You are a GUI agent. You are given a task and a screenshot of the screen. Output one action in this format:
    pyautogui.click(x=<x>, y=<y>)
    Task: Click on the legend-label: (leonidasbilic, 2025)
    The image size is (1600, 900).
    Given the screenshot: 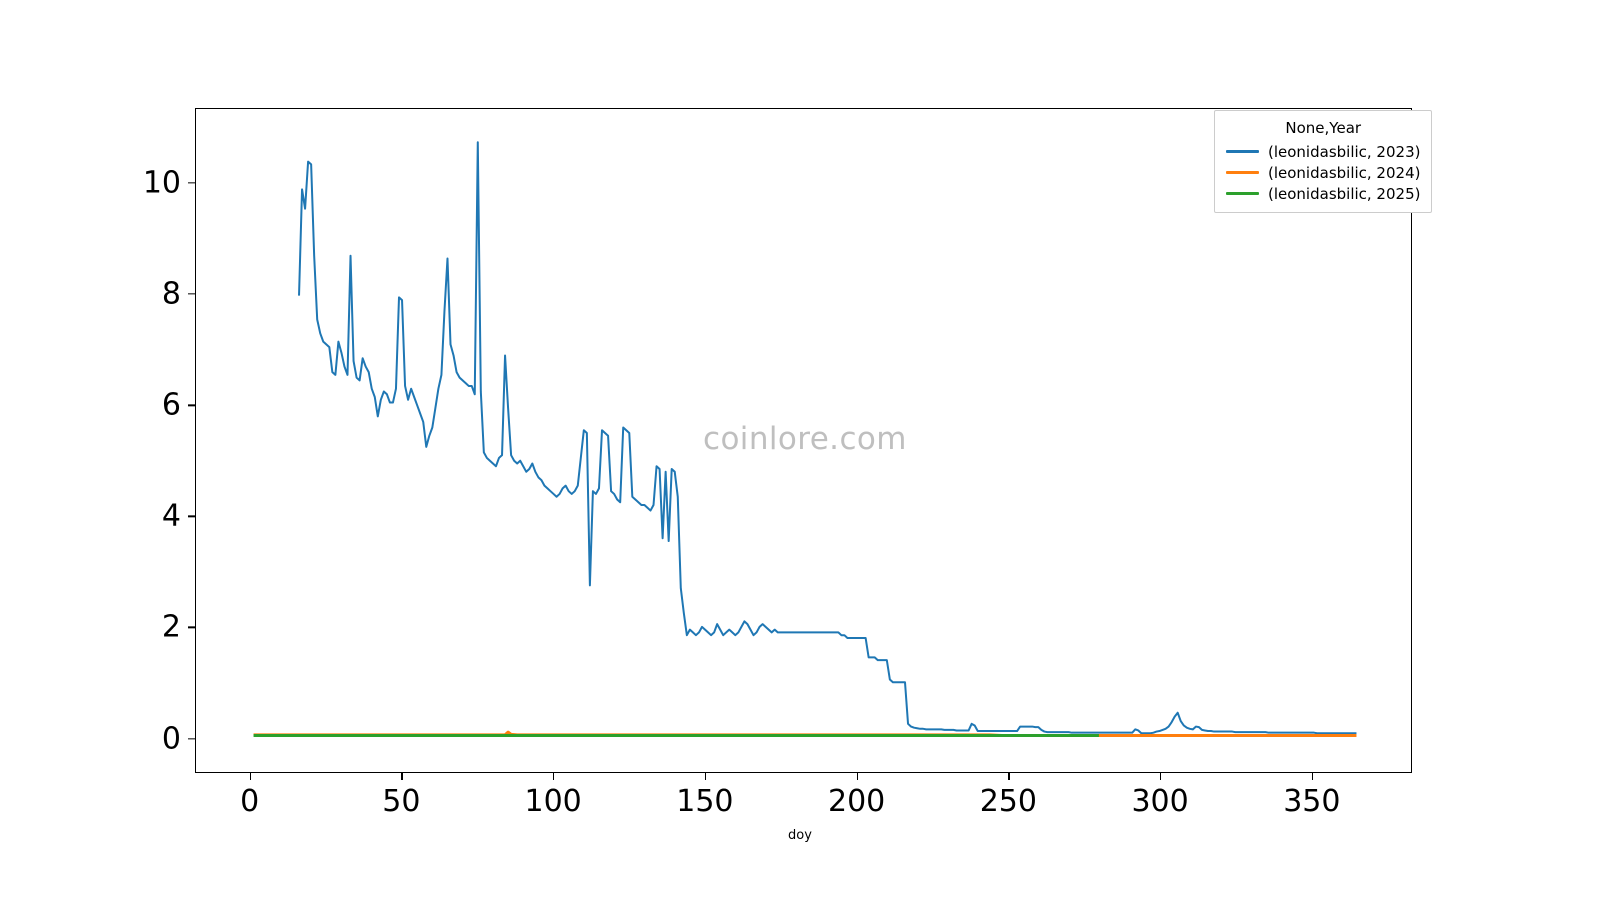 What is the action you would take?
    pyautogui.click(x=1344, y=193)
    